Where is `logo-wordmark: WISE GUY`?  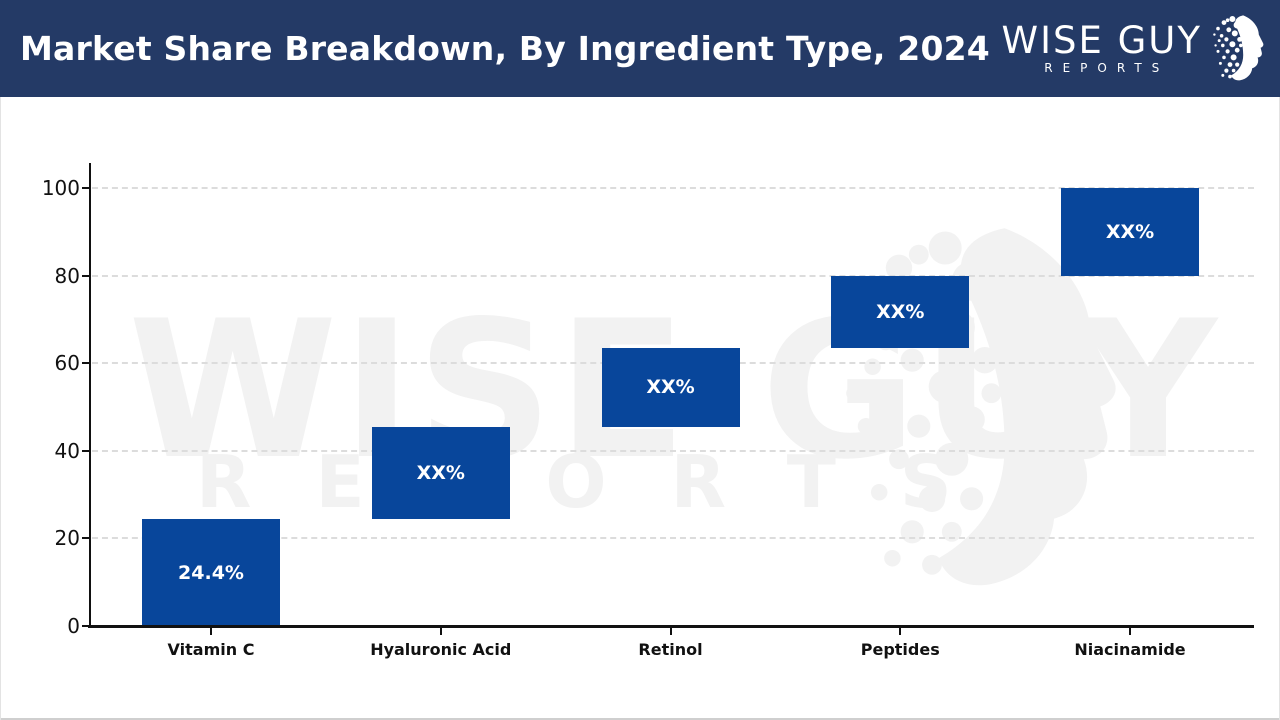 logo-wordmark: WISE GUY is located at coordinates (1101, 40).